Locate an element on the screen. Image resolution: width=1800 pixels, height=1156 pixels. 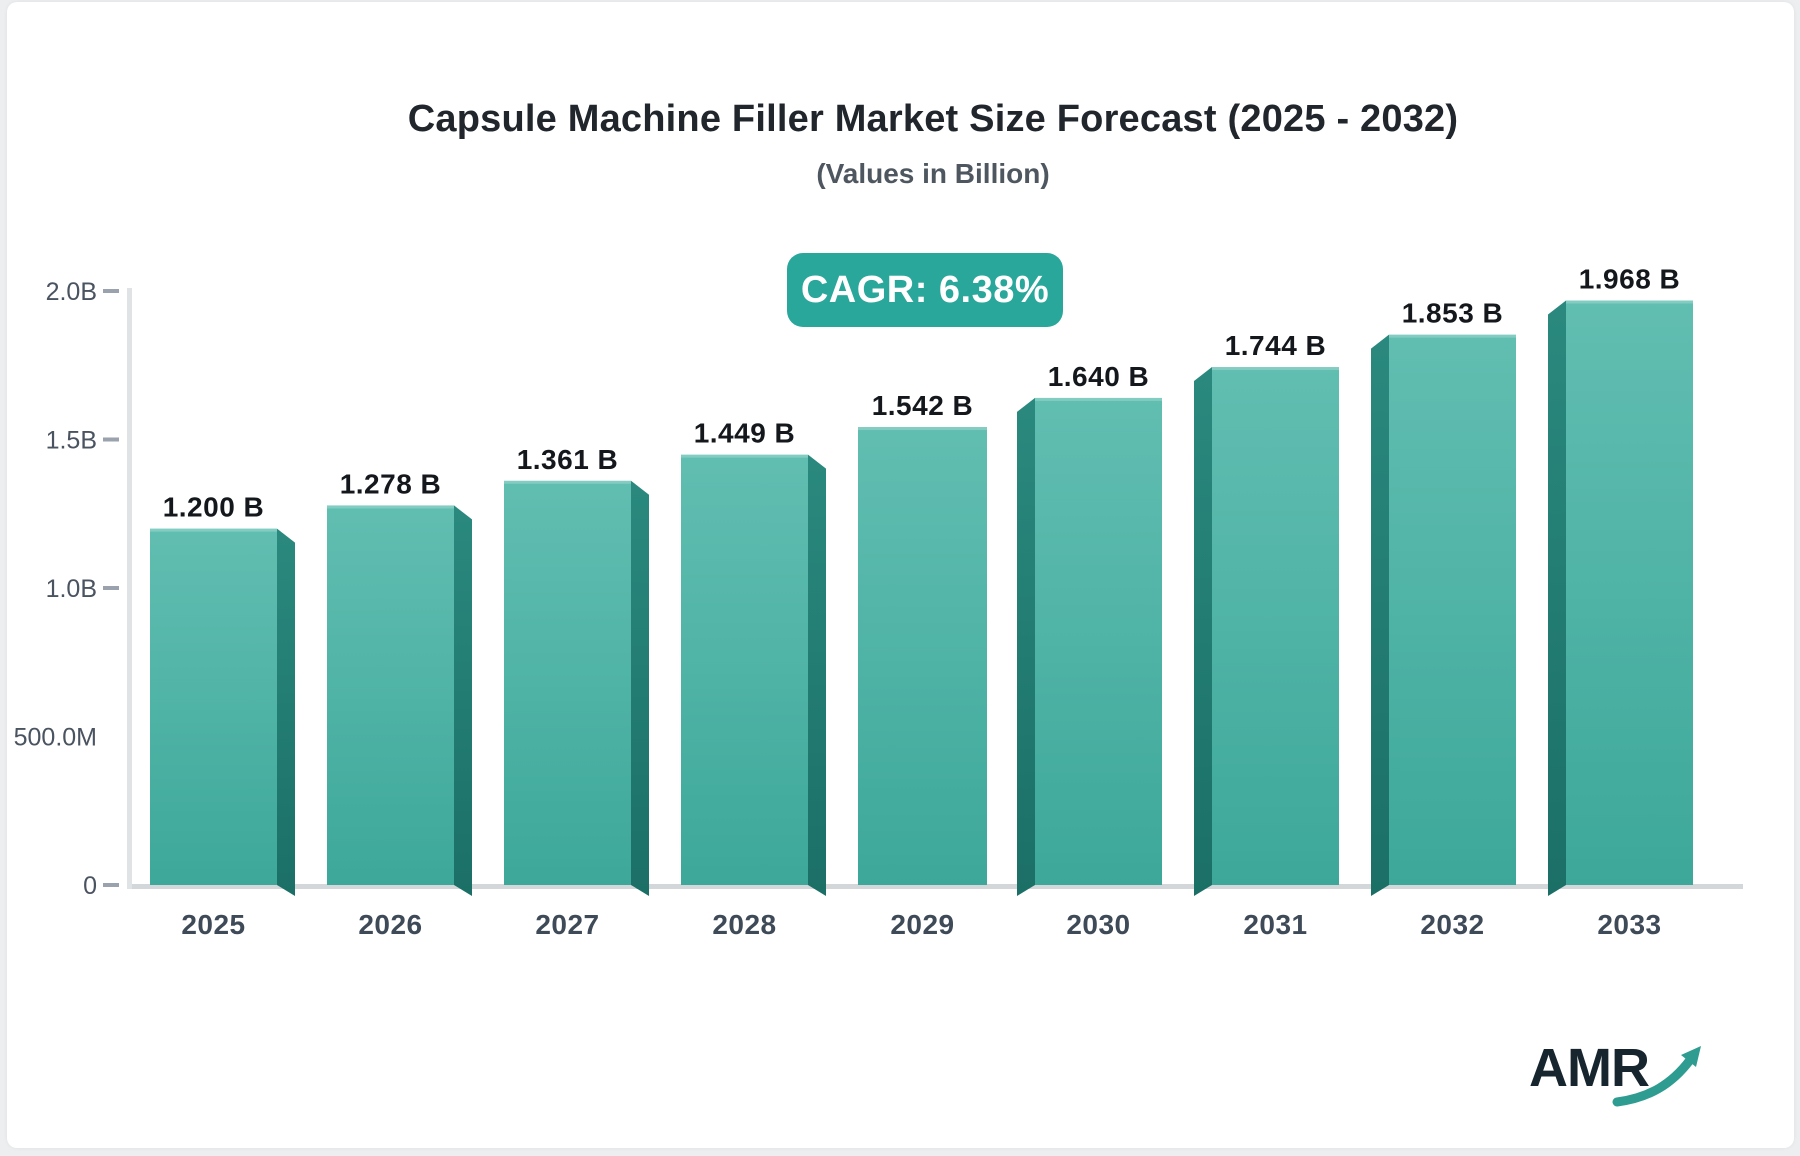
x-axis-label: 2032 is located at coordinates (1452, 924).